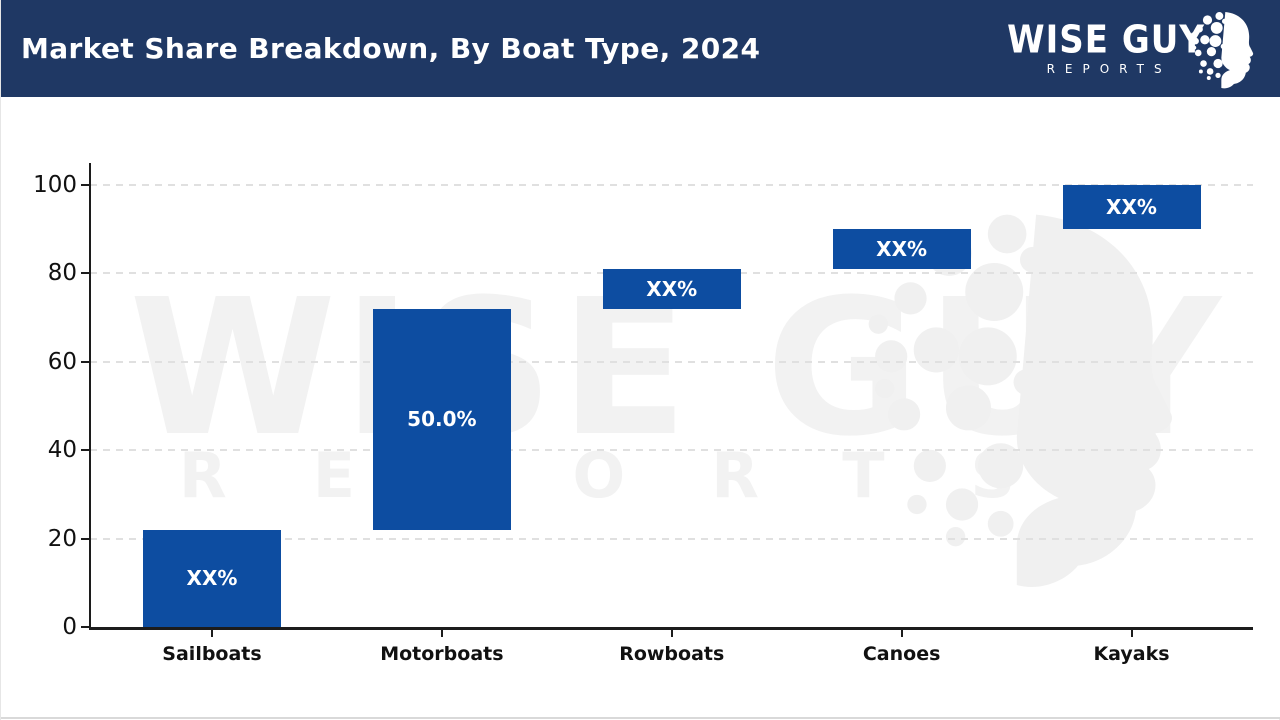 The image size is (1280, 720). Describe the element at coordinates (62, 538) in the screenshot. I see `y-tick-label-20: 20` at that location.